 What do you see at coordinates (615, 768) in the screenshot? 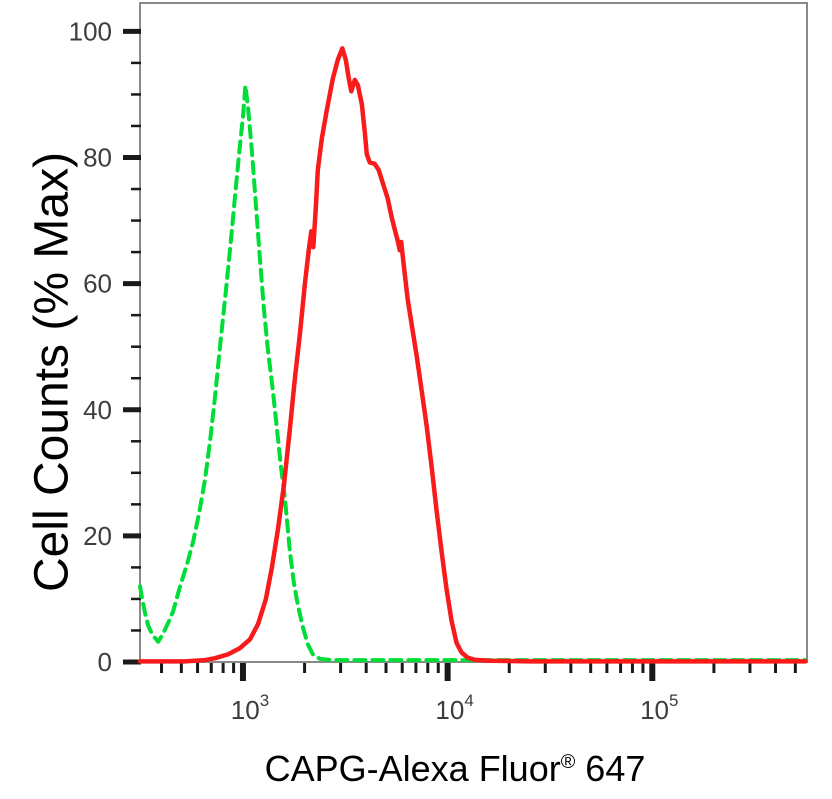
I see `x-axis-title-number: 647` at bounding box center [615, 768].